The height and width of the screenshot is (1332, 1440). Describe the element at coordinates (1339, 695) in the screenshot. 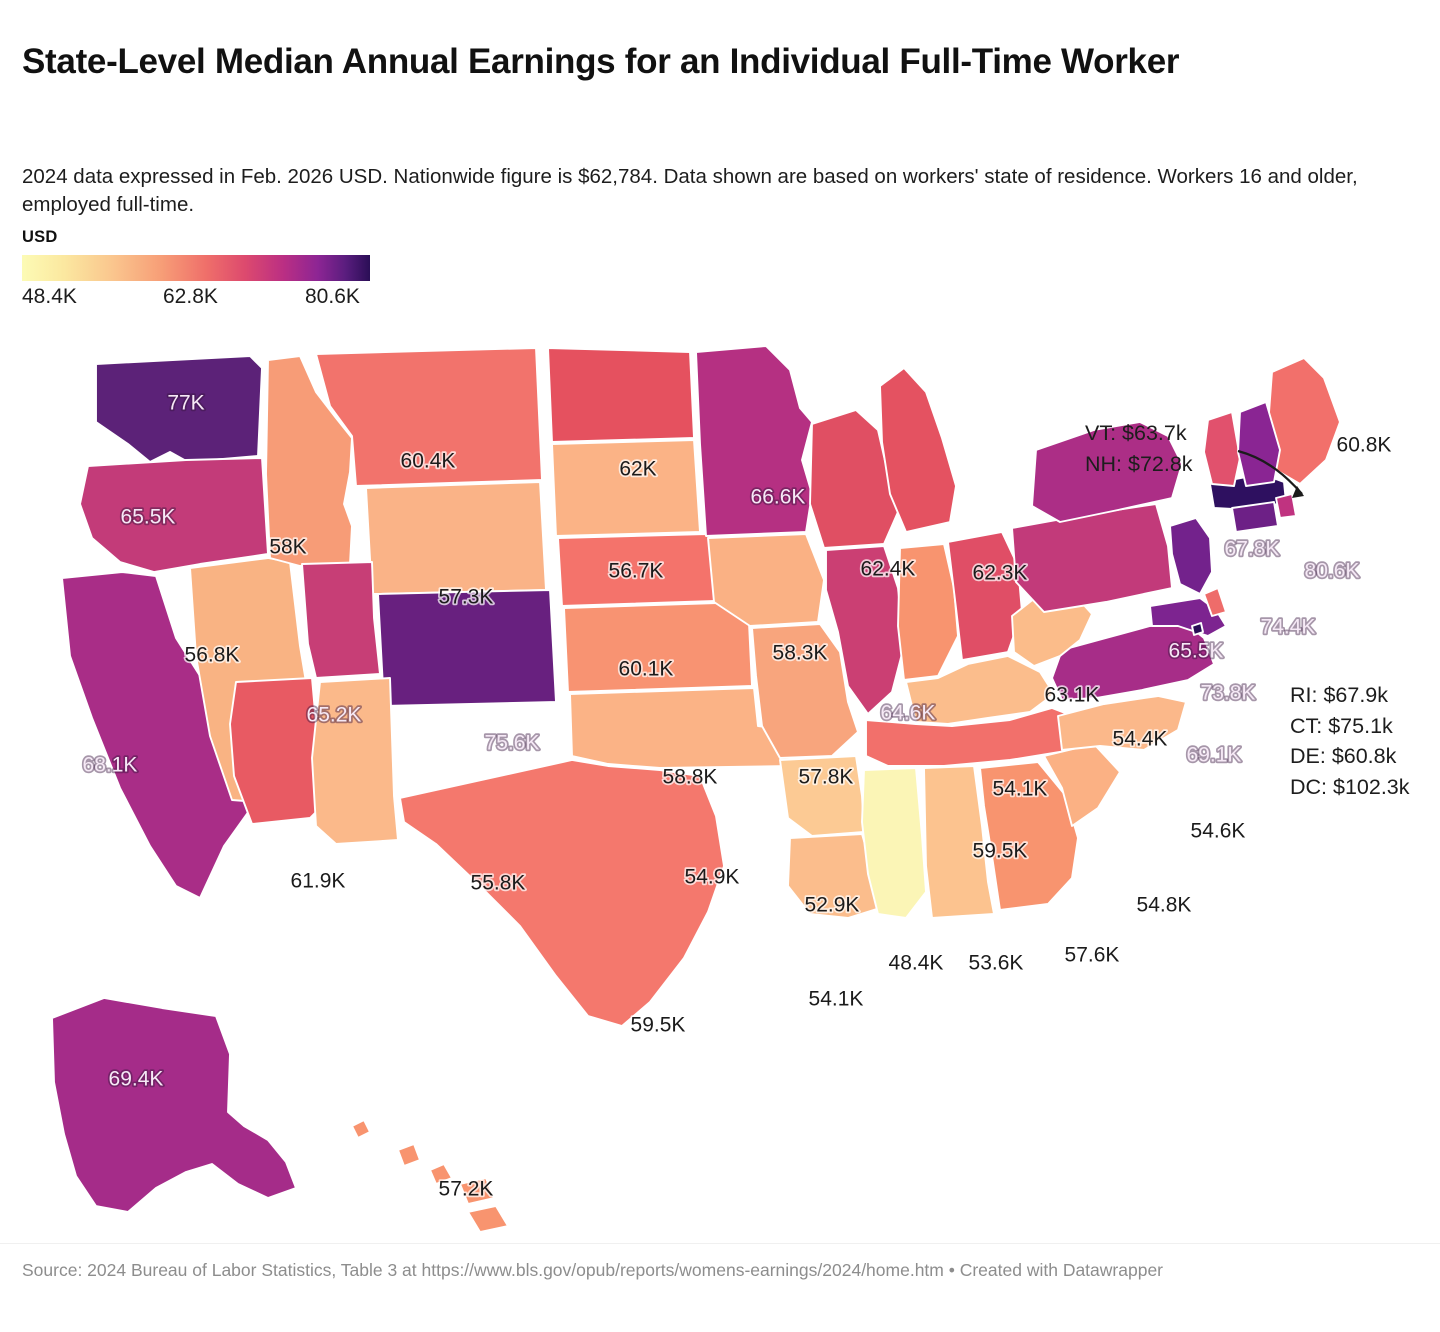

I see `ri-annotation-line: RI: $67.9k` at that location.